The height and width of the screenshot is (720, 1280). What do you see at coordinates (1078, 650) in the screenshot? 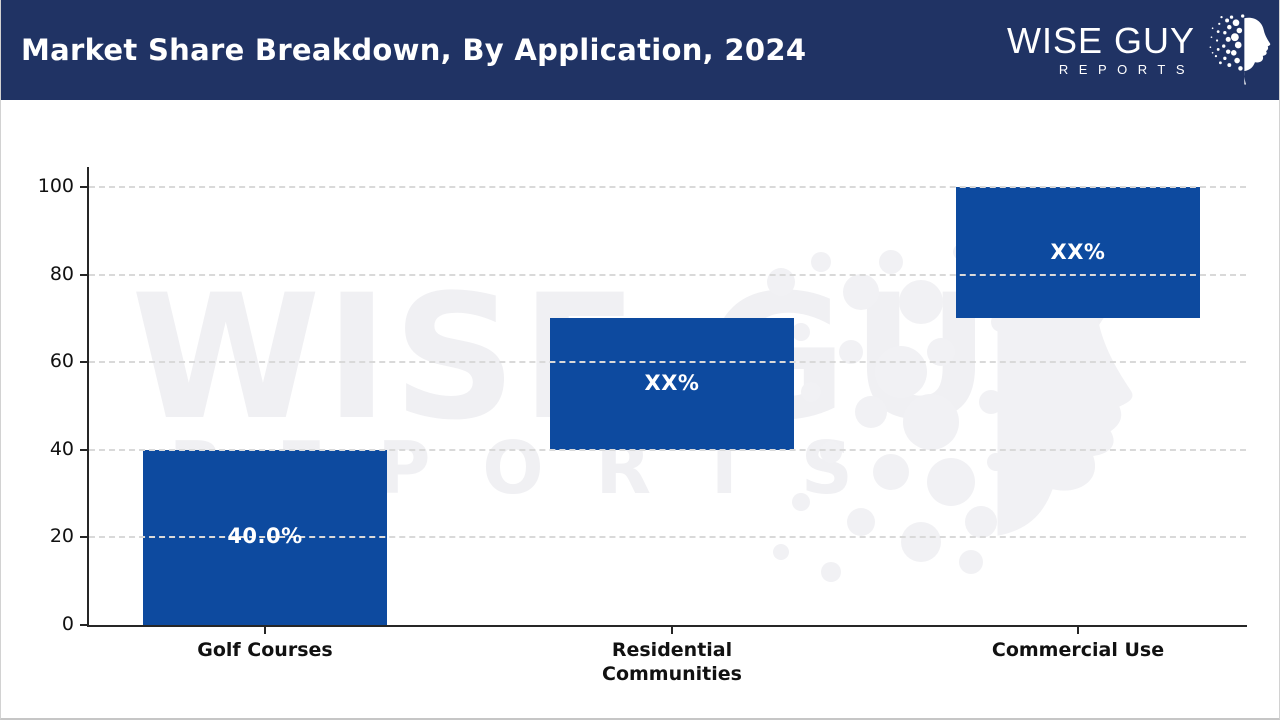
I see `x-category-label: Commercial Use` at bounding box center [1078, 650].